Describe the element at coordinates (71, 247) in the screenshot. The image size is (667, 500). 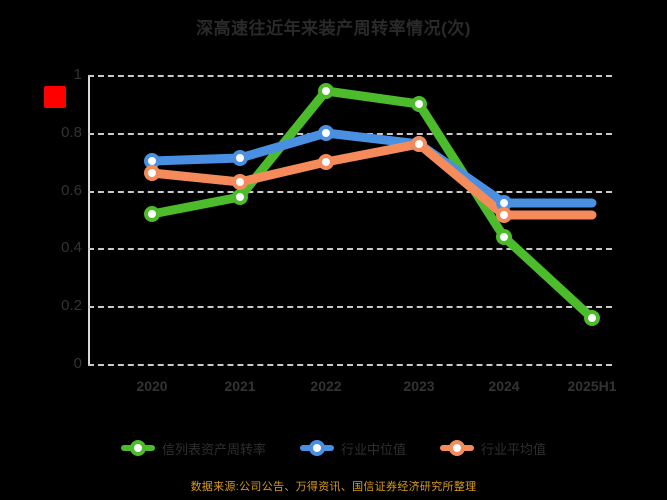
I see `y-tick-2: 0.4` at that location.